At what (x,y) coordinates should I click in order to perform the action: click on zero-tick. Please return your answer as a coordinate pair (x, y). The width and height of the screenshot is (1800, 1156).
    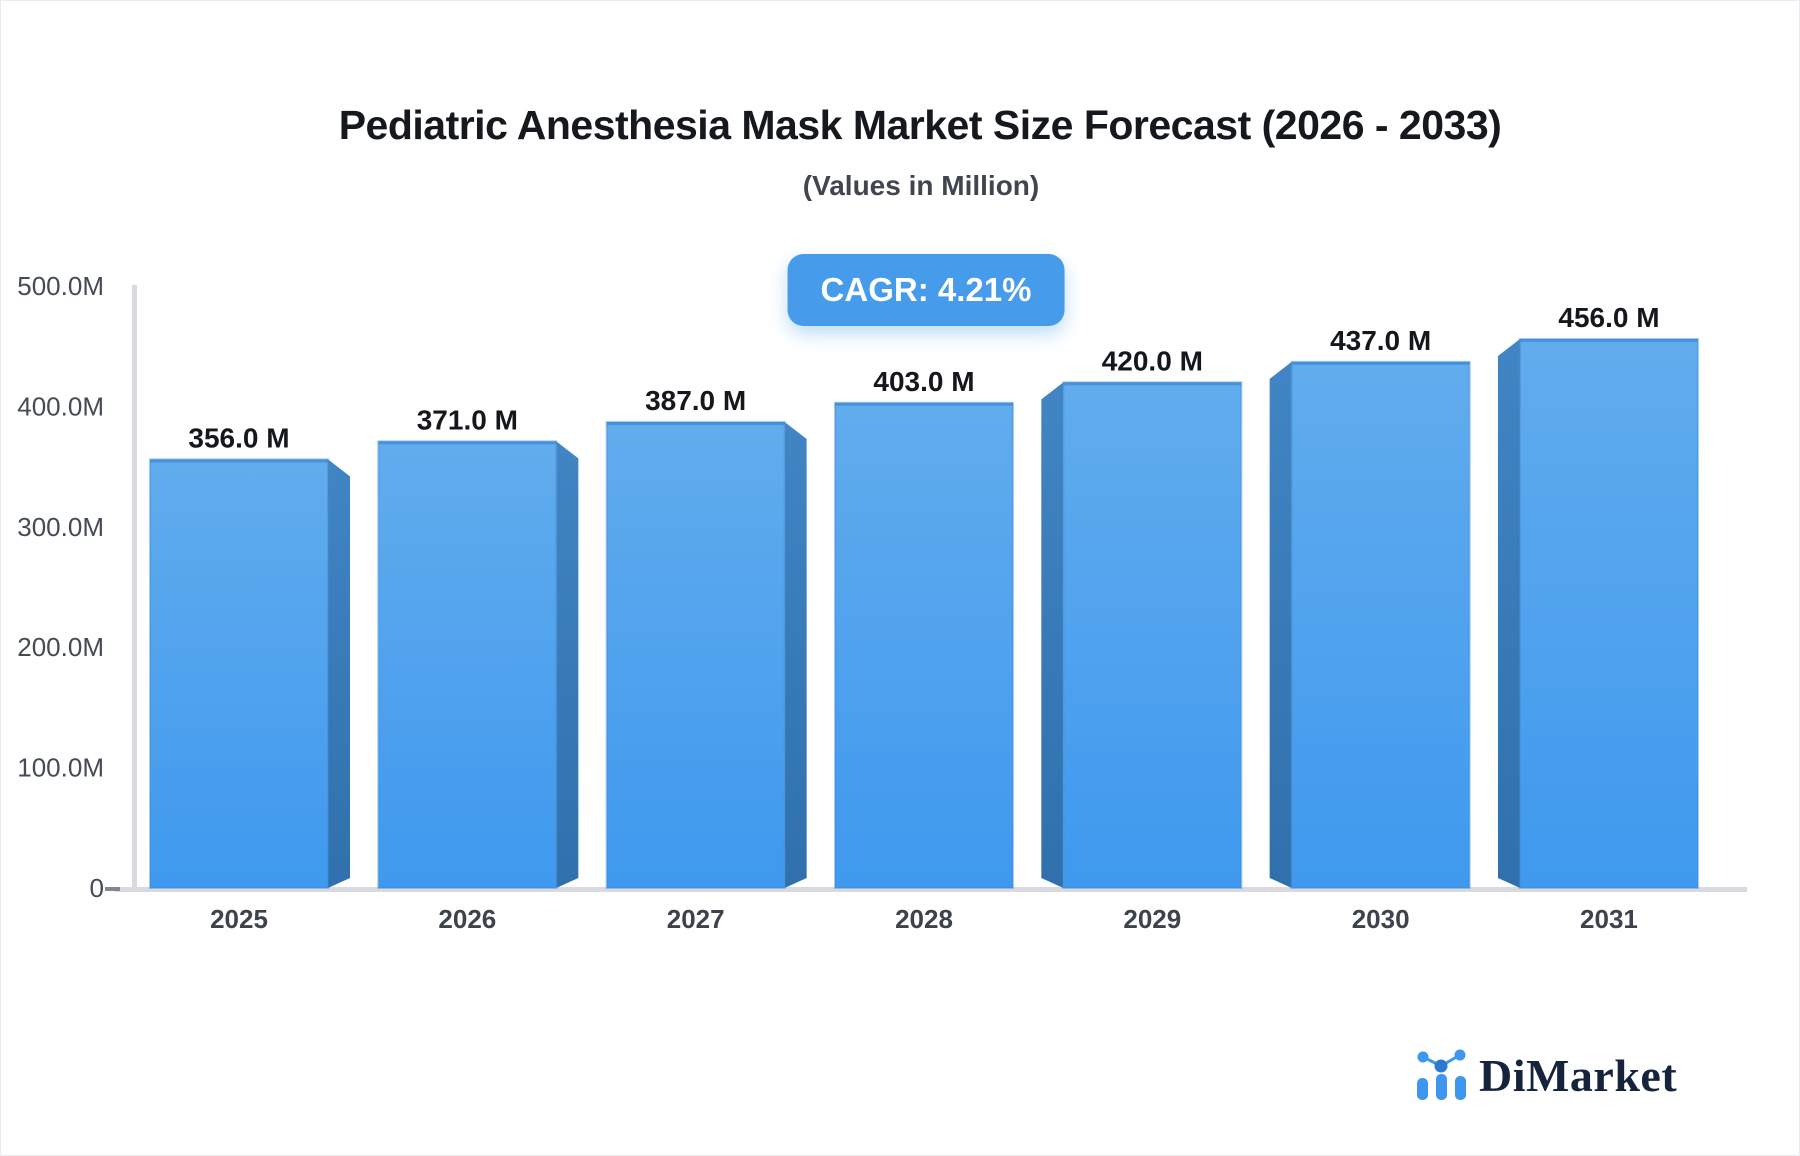
    Looking at the image, I should click on (112, 889).